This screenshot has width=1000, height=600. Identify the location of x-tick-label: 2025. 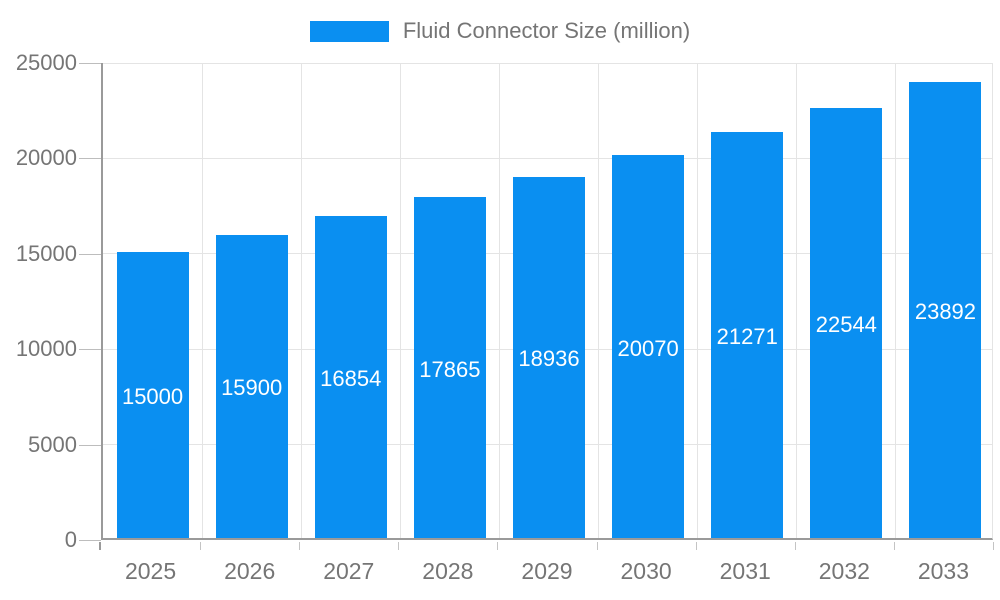
(150, 571).